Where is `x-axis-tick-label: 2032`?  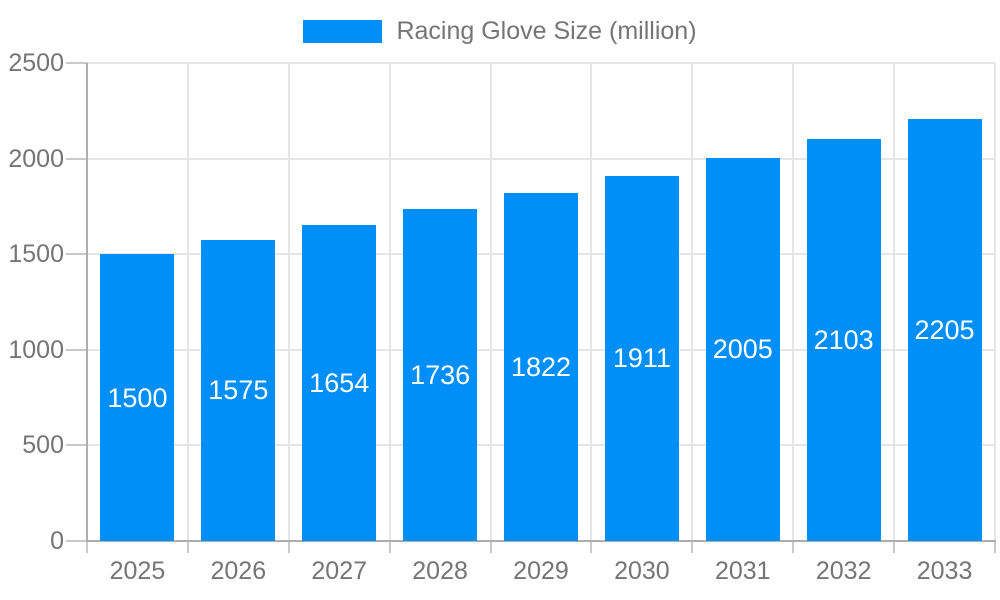 x-axis-tick-label: 2032 is located at coordinates (843, 571).